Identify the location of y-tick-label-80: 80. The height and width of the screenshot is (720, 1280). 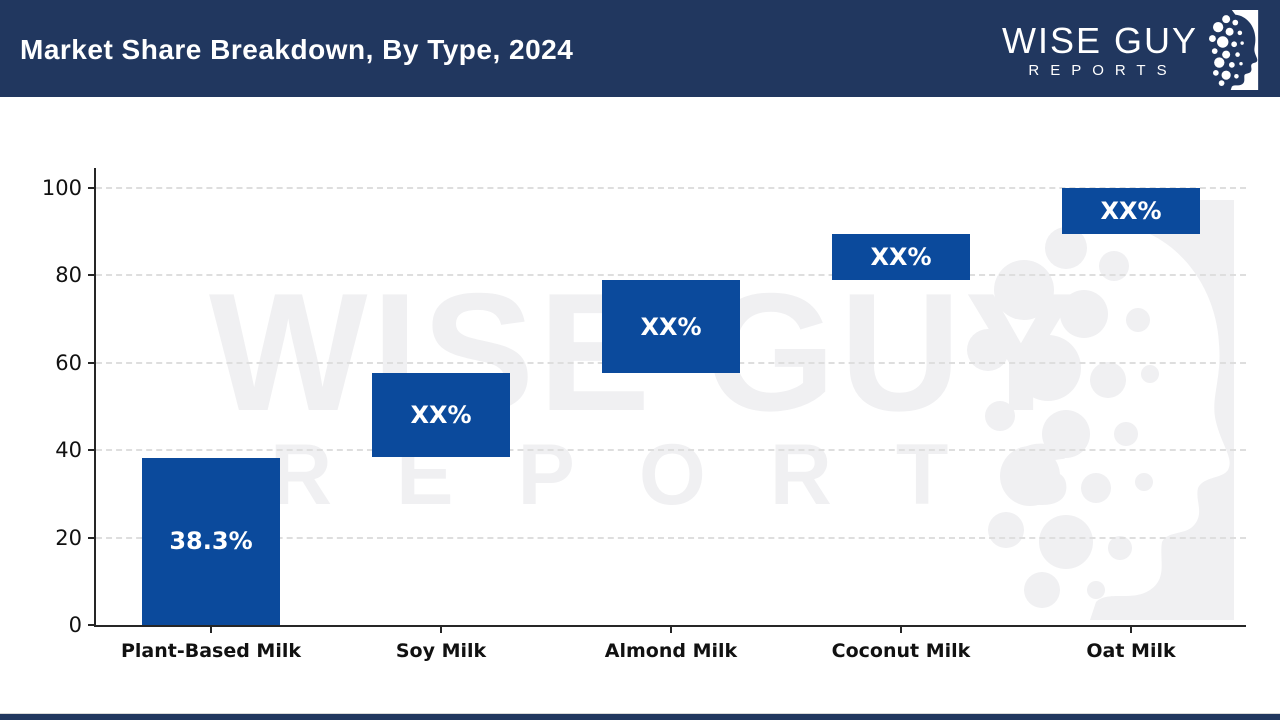
(68, 275).